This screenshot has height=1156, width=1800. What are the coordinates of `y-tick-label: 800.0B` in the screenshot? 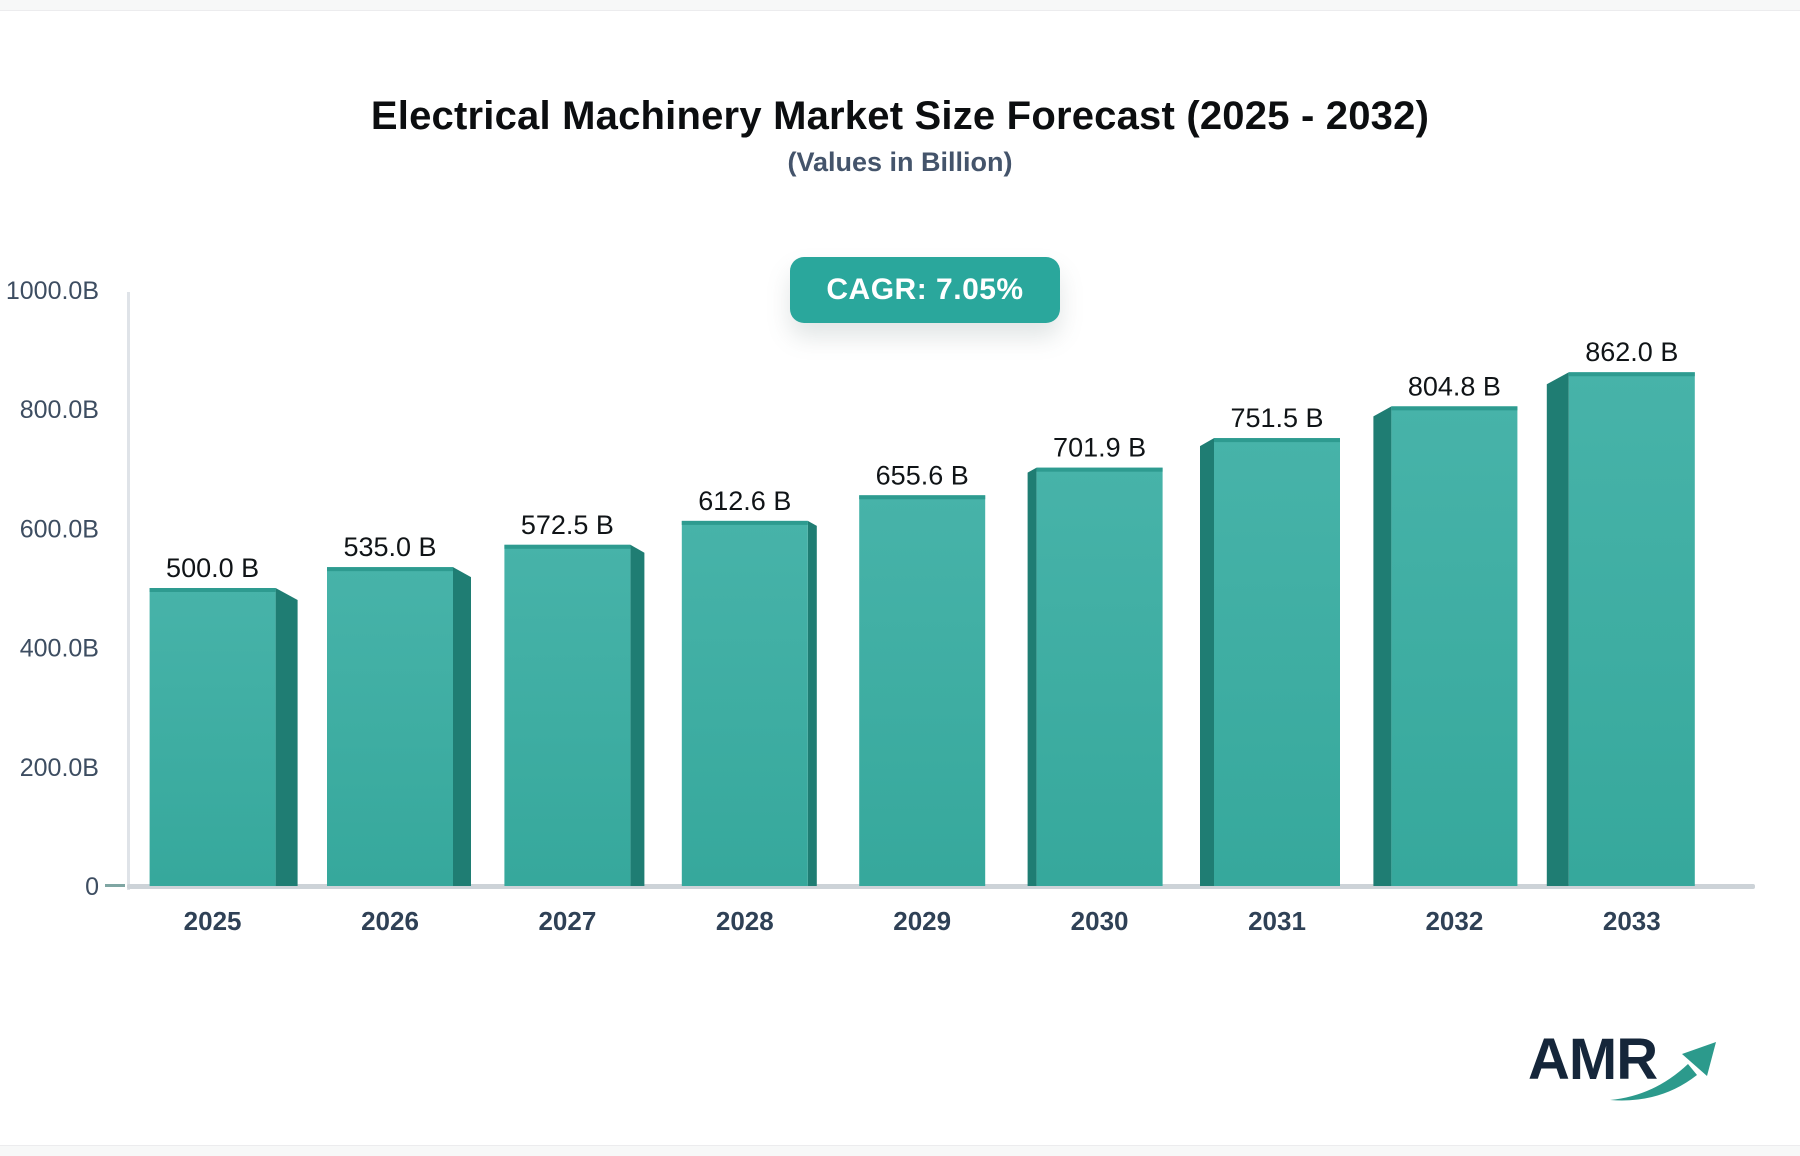 It's located at (59, 410).